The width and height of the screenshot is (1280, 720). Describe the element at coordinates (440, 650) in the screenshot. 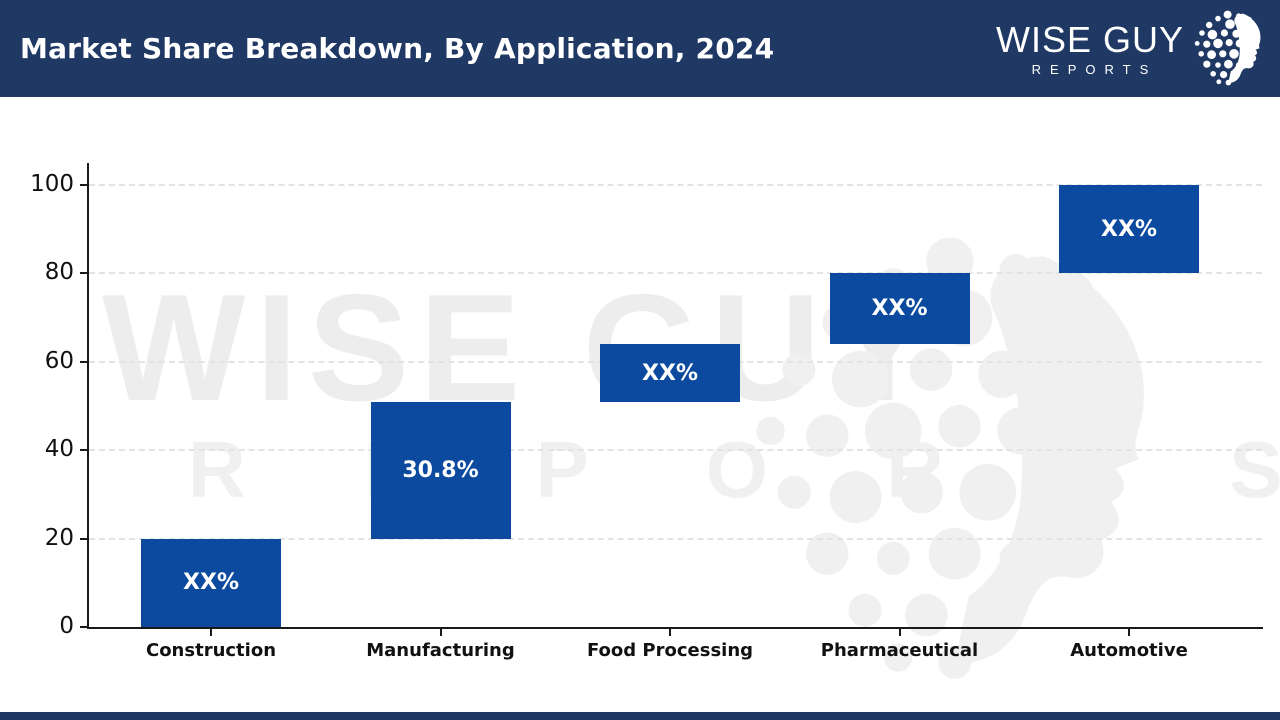

I see `x-axis-category-label: Manufacturing` at that location.